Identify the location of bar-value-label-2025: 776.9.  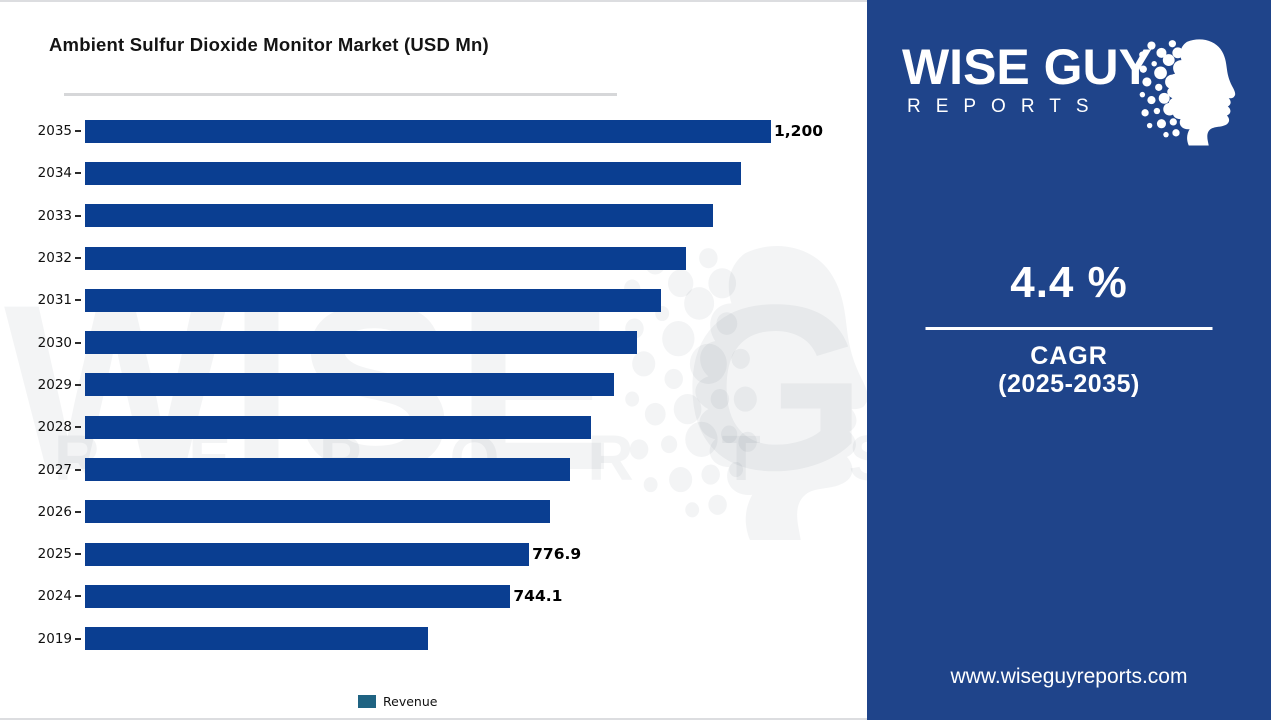
(557, 554).